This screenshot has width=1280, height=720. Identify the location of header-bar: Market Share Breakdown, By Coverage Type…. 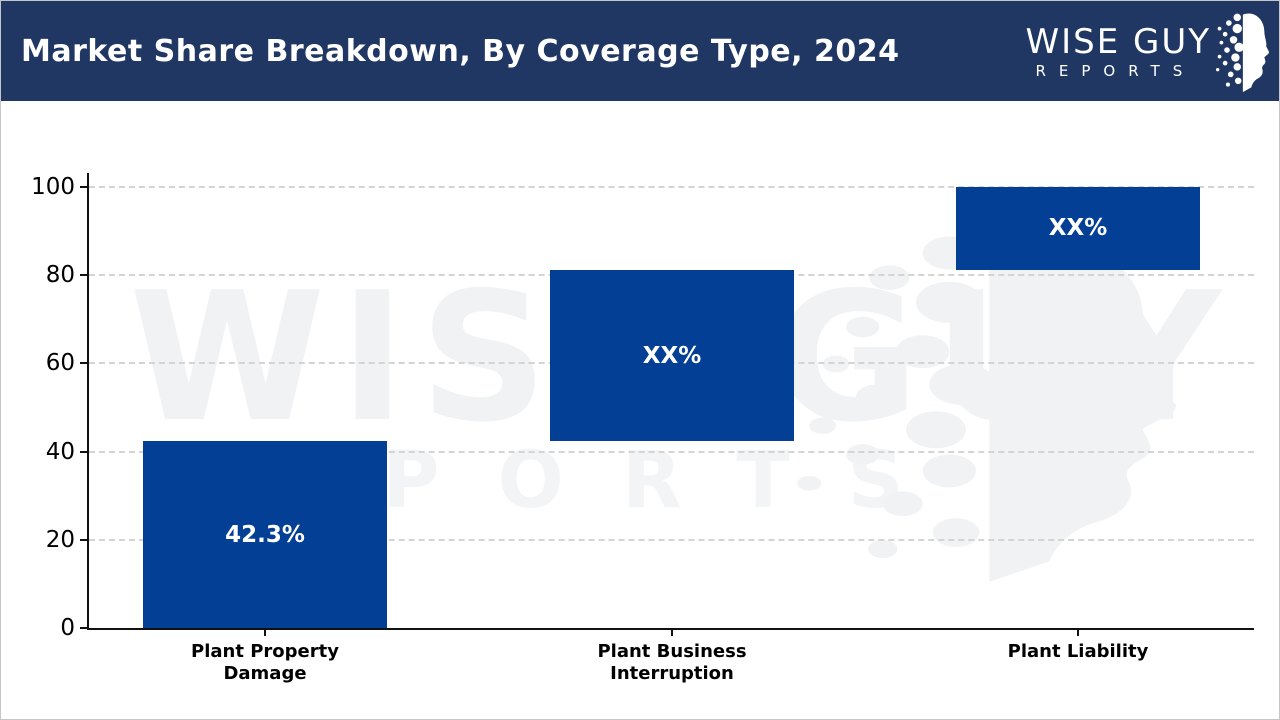
(640, 51).